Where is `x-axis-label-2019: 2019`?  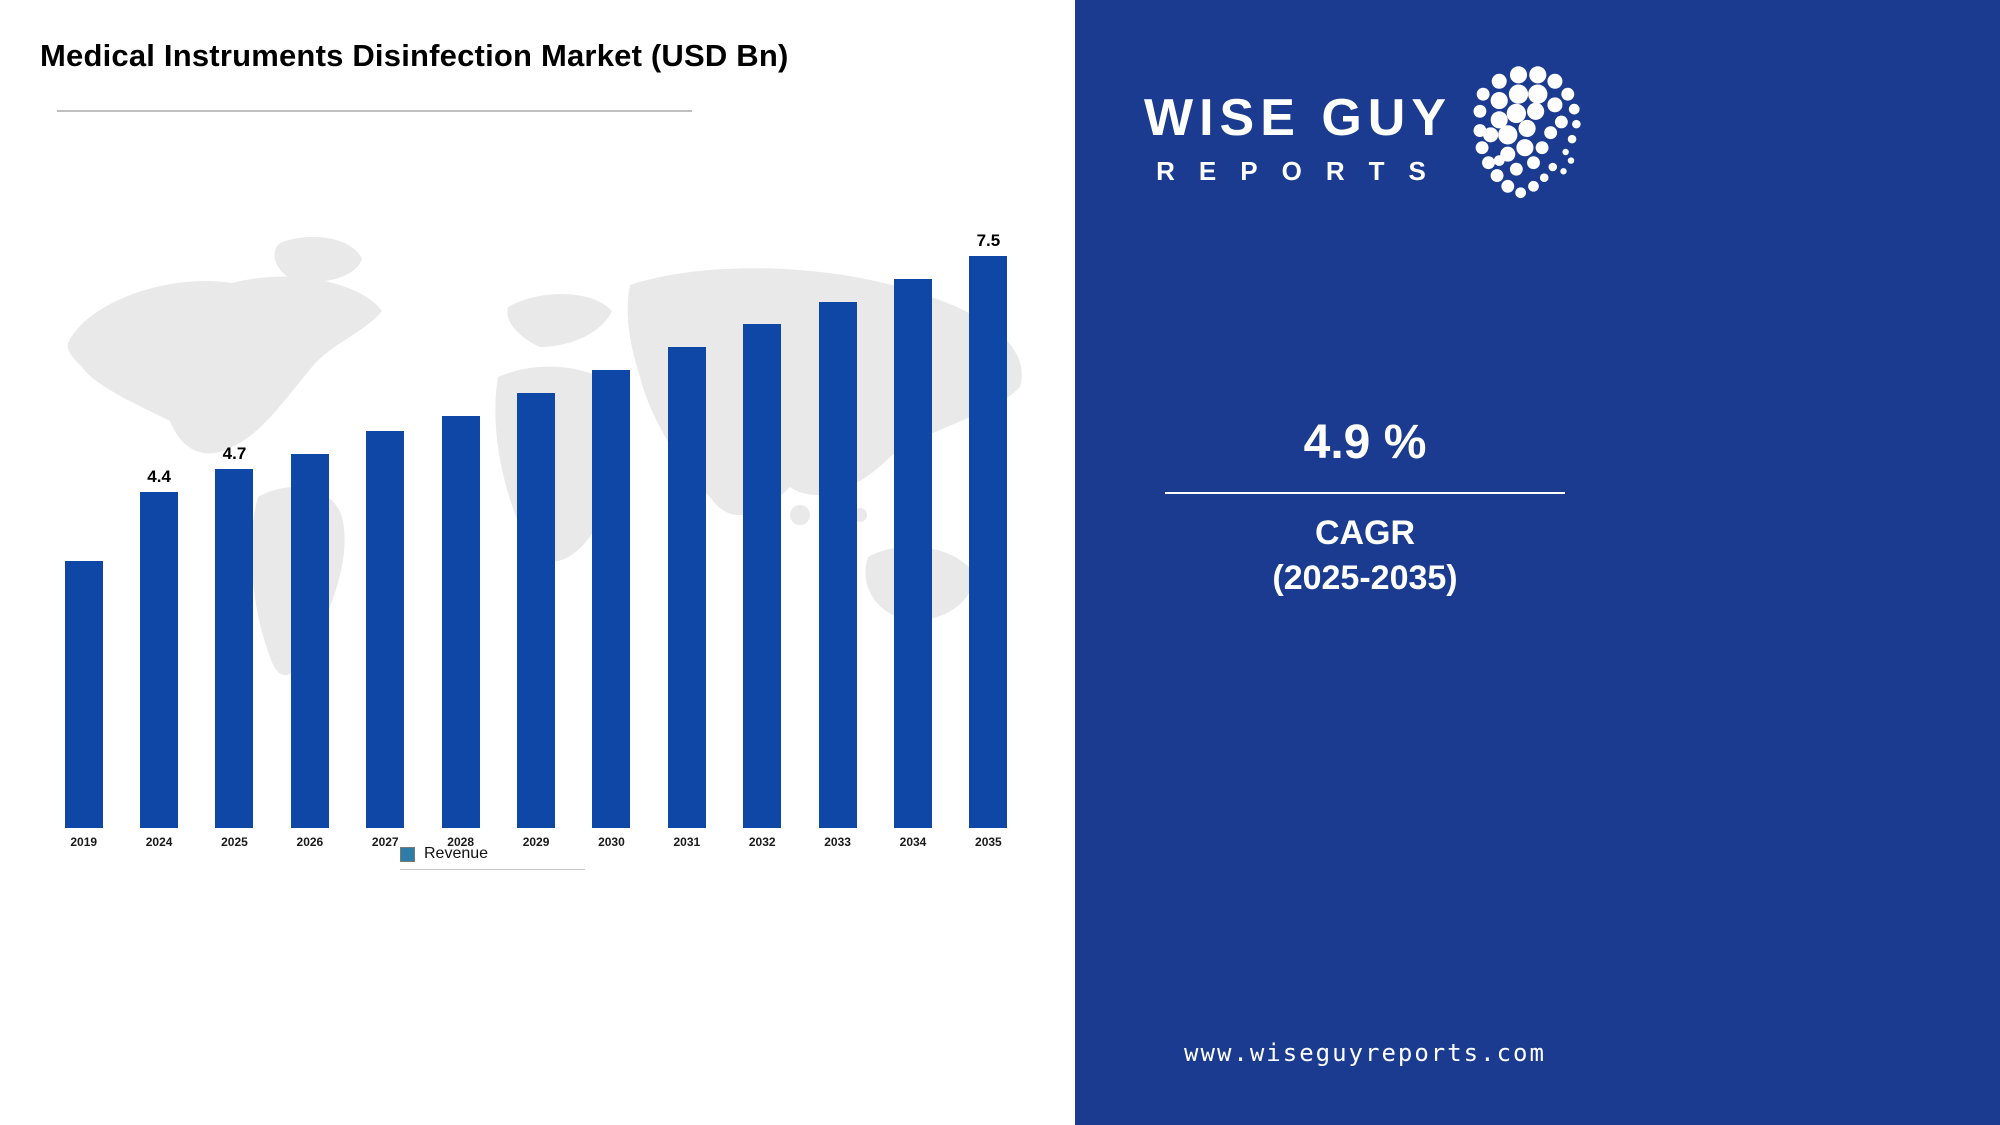
x-axis-label-2019: 2019 is located at coordinates (84, 842).